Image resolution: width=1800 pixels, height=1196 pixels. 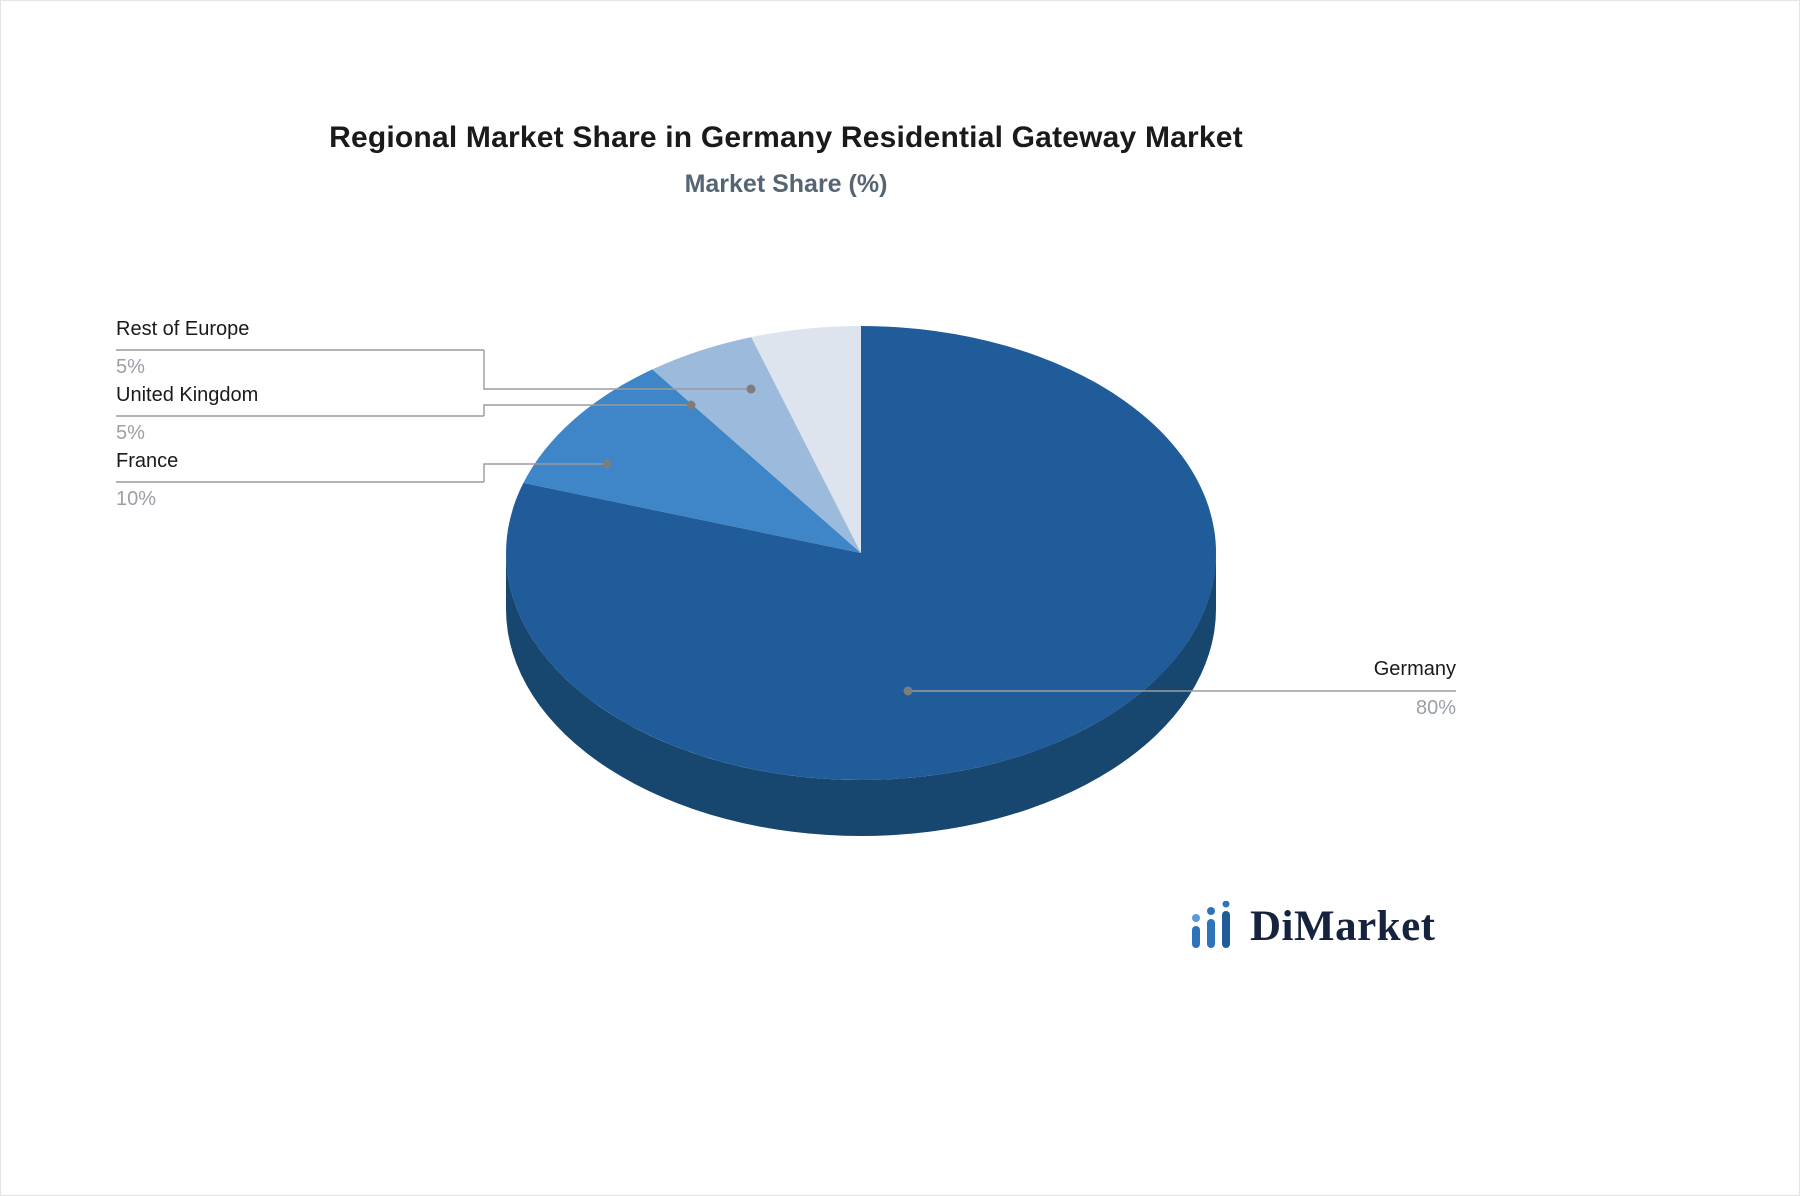 What do you see at coordinates (130, 433) in the screenshot?
I see `value-united-kingdom: 5%` at bounding box center [130, 433].